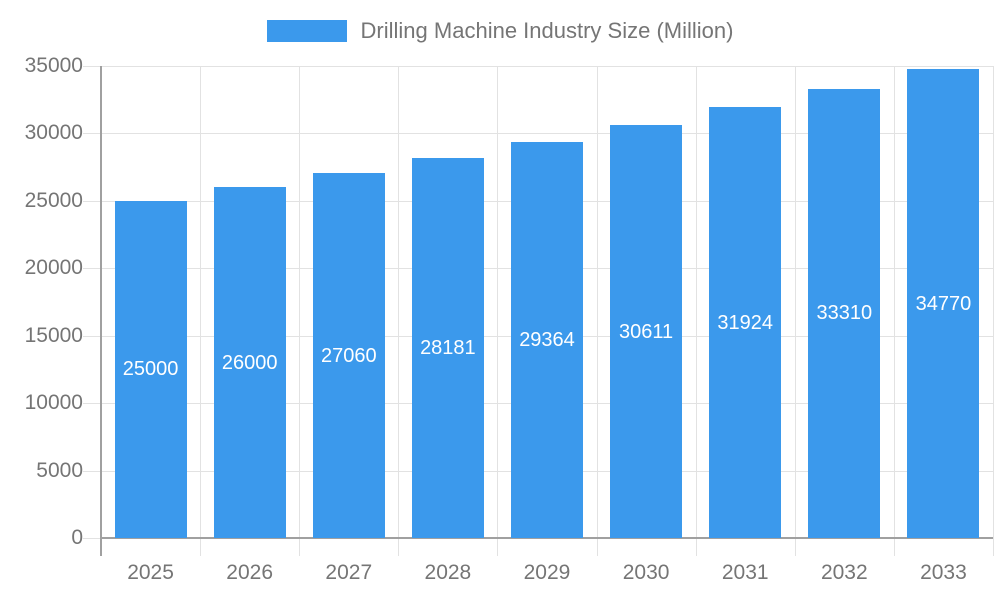 This screenshot has height=600, width=1000. What do you see at coordinates (53, 200) in the screenshot?
I see `y-tick-label: 25000` at bounding box center [53, 200].